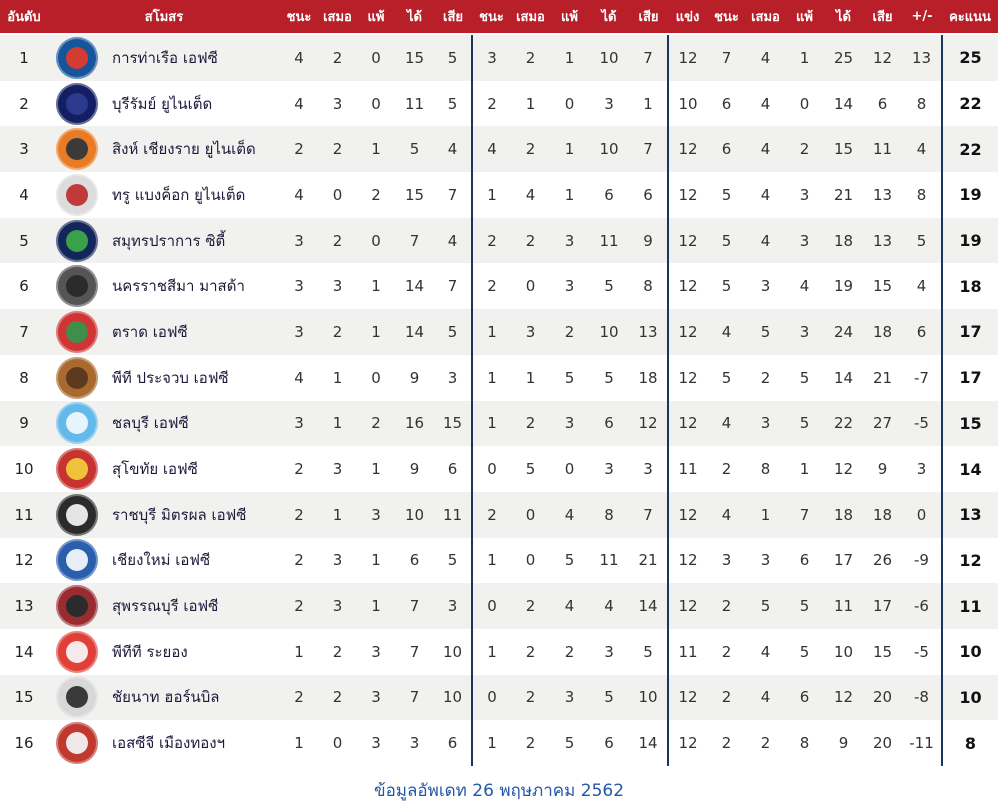 The width and height of the screenshot is (998, 804). Describe the element at coordinates (179, 194) in the screenshot. I see `club-name: ทรู แบงค็อก ยูไนเต็ด` at that location.